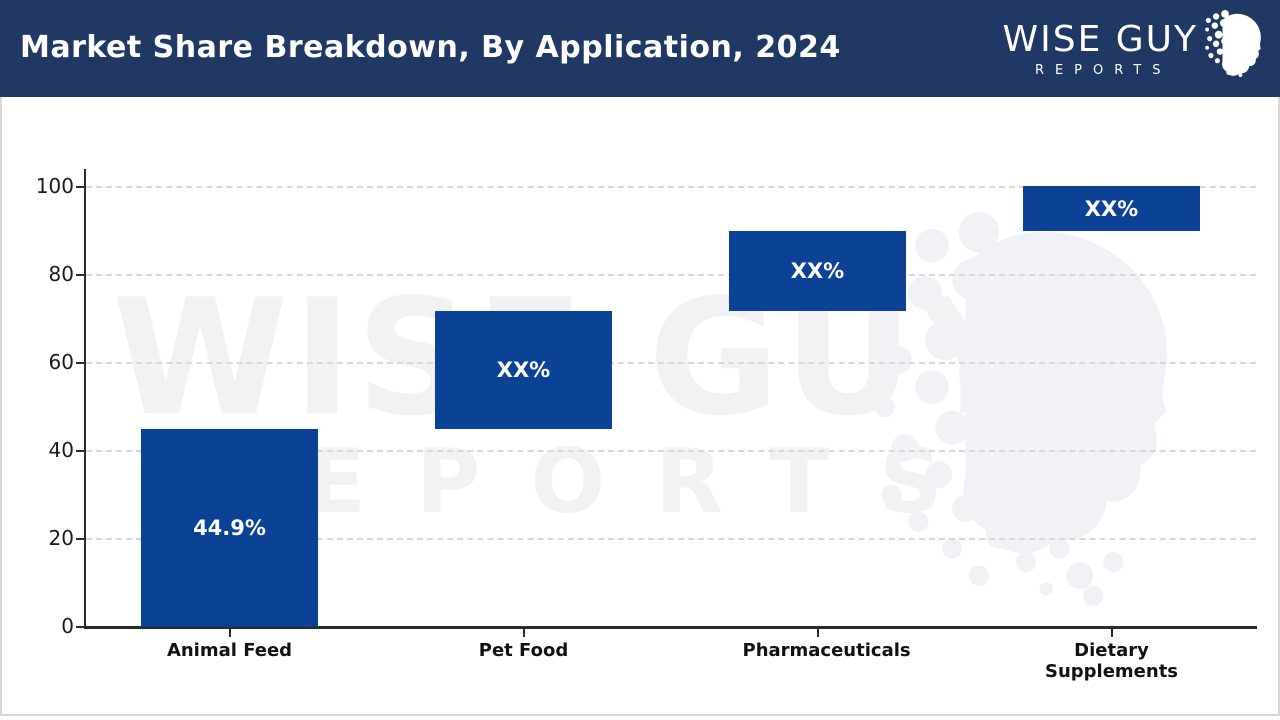 This screenshot has width=1280, height=720. I want to click on y-axis-tick-label: 40, so click(61, 450).